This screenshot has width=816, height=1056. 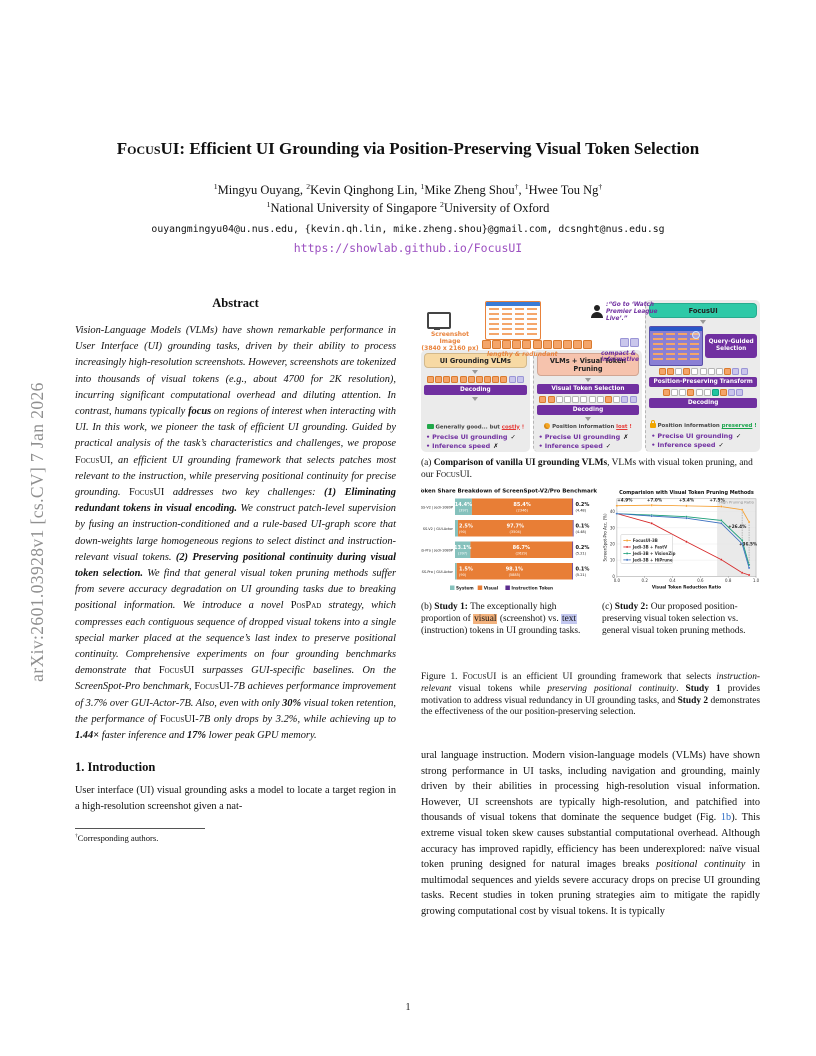 I want to click on svg-text: (397), so click(x=463, y=554).